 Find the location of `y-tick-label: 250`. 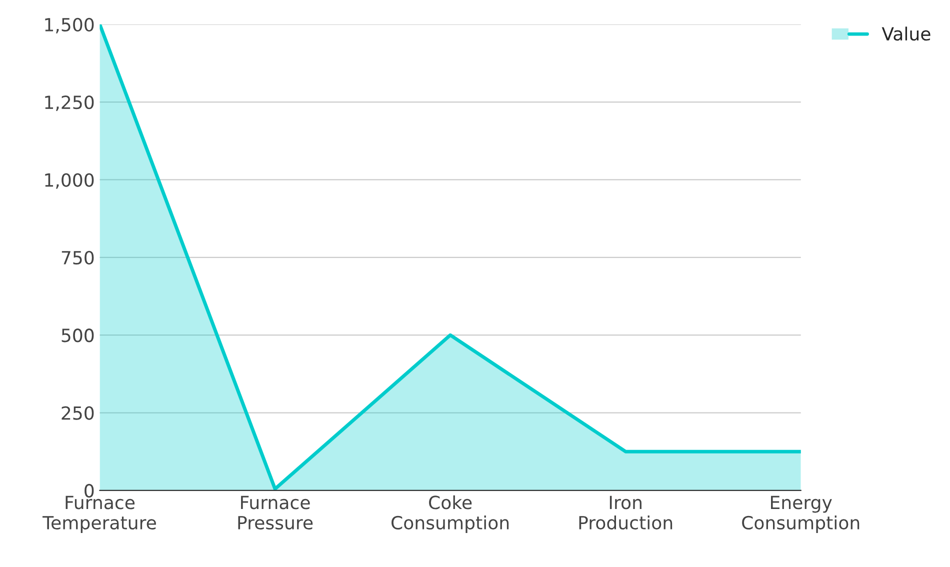

y-tick-label: 250 is located at coordinates (78, 413).